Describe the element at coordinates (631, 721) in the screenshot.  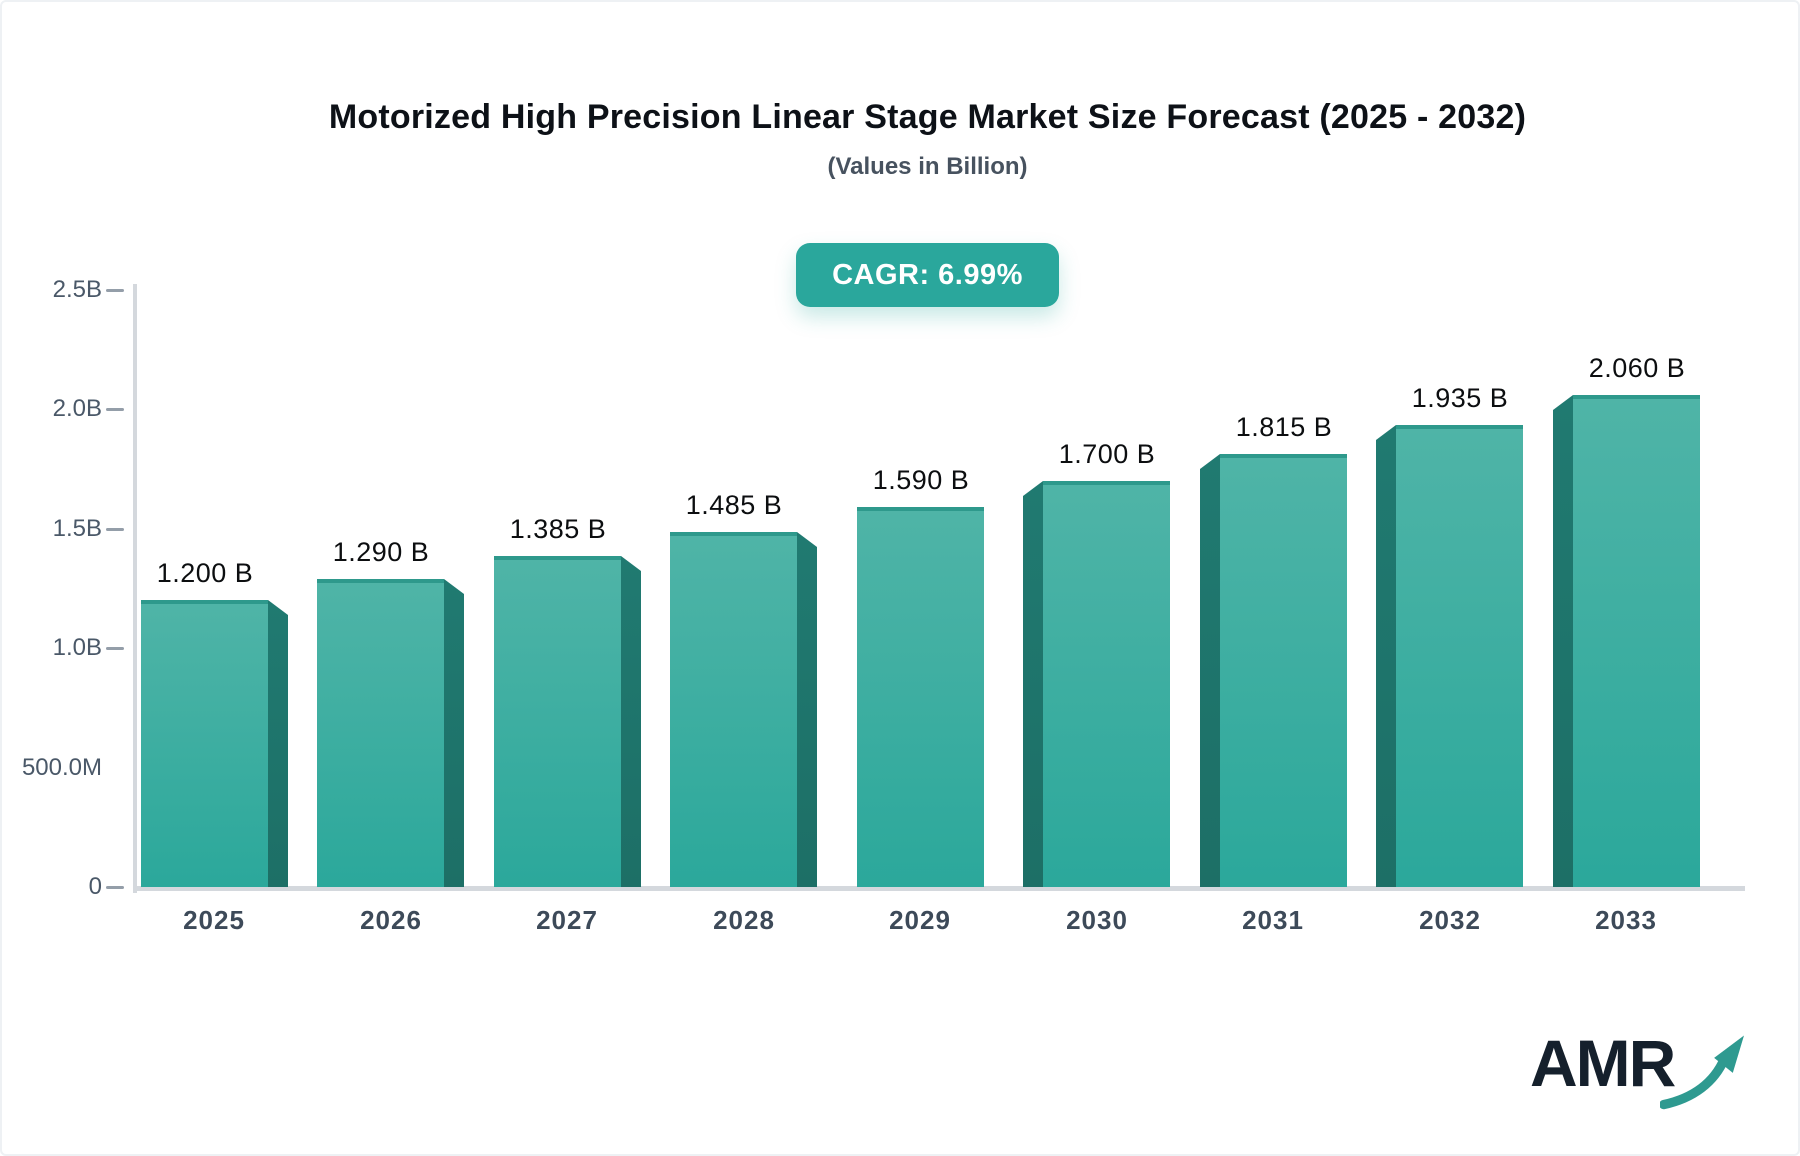
I see `bar-side-shadow-2027` at that location.